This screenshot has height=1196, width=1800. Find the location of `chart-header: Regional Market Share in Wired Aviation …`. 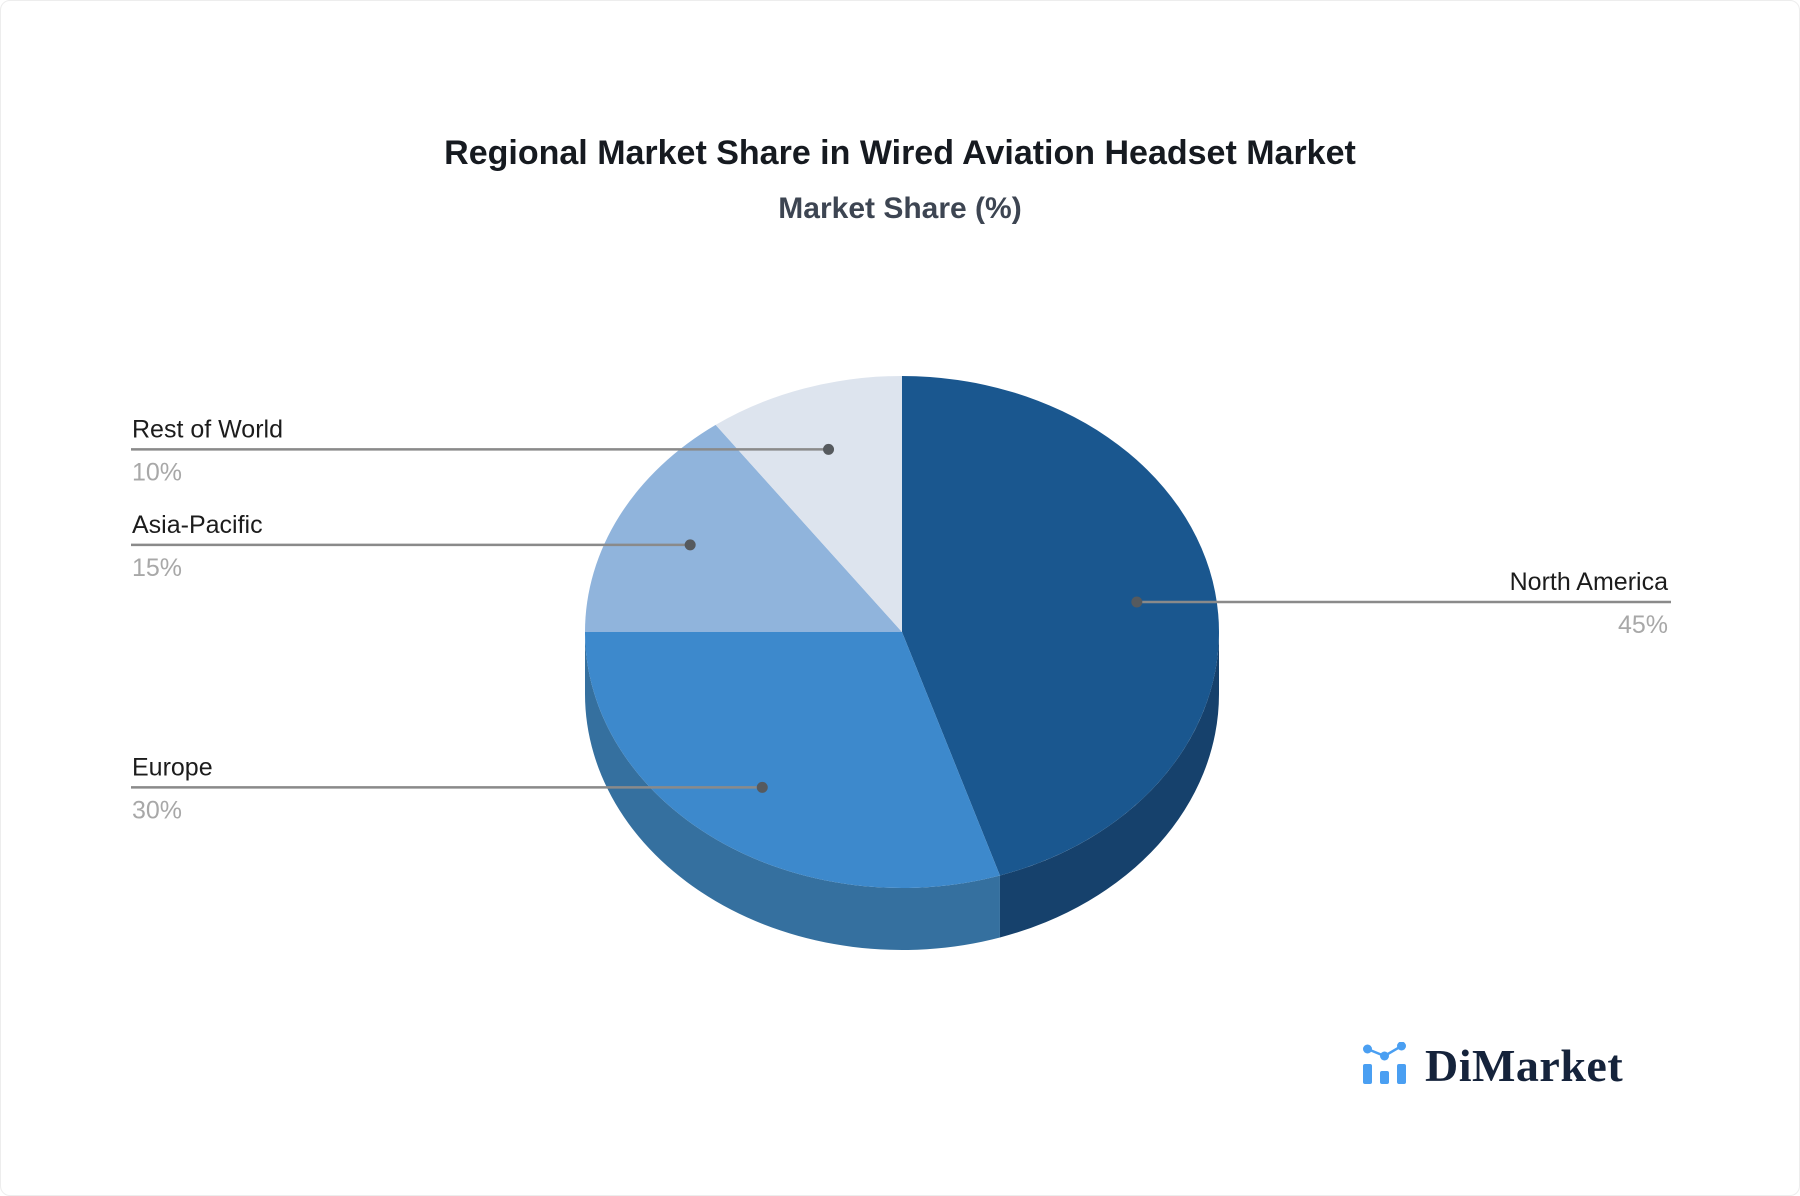

chart-header: Regional Market Share in Wired Aviation … is located at coordinates (900, 180).